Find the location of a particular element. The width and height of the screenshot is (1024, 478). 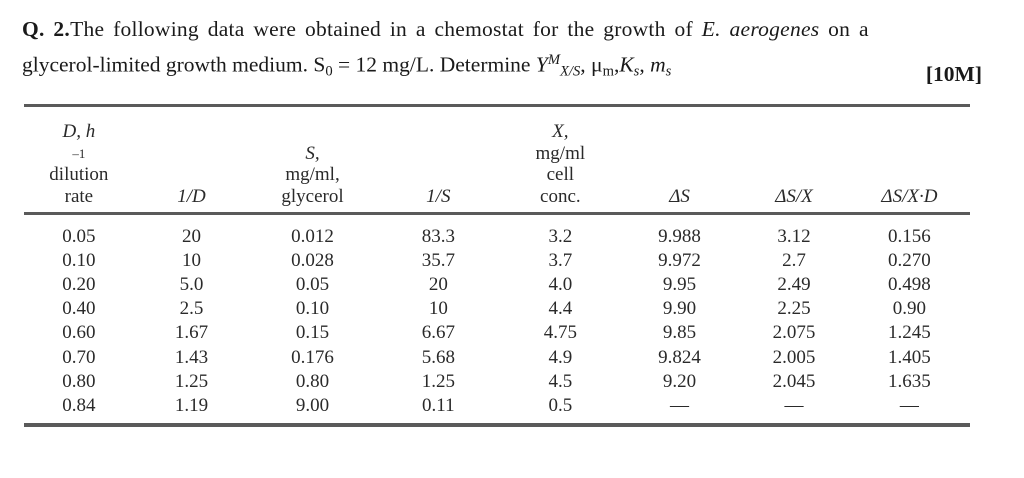

column-header-delta-s-over-xd-label: ΔS/X·D is located at coordinates (909, 196).